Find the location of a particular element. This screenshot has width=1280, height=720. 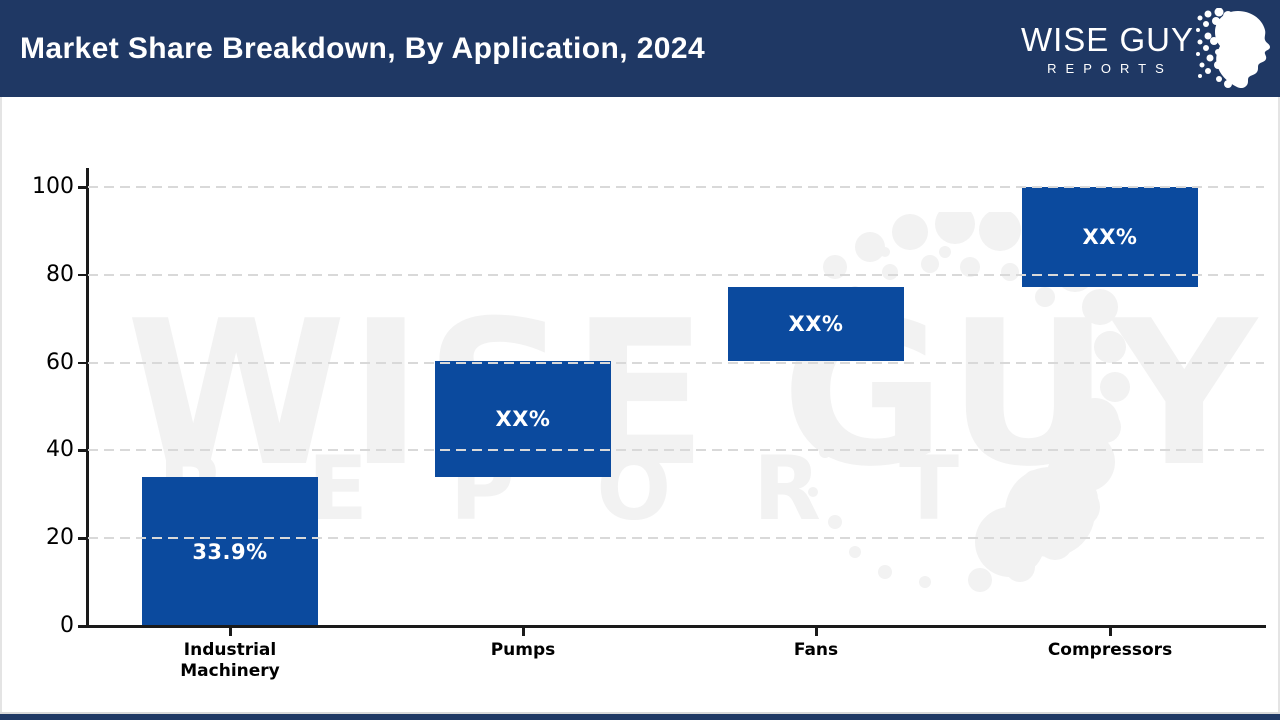

x-axis-tick-industrial-machinery is located at coordinates (230, 632).